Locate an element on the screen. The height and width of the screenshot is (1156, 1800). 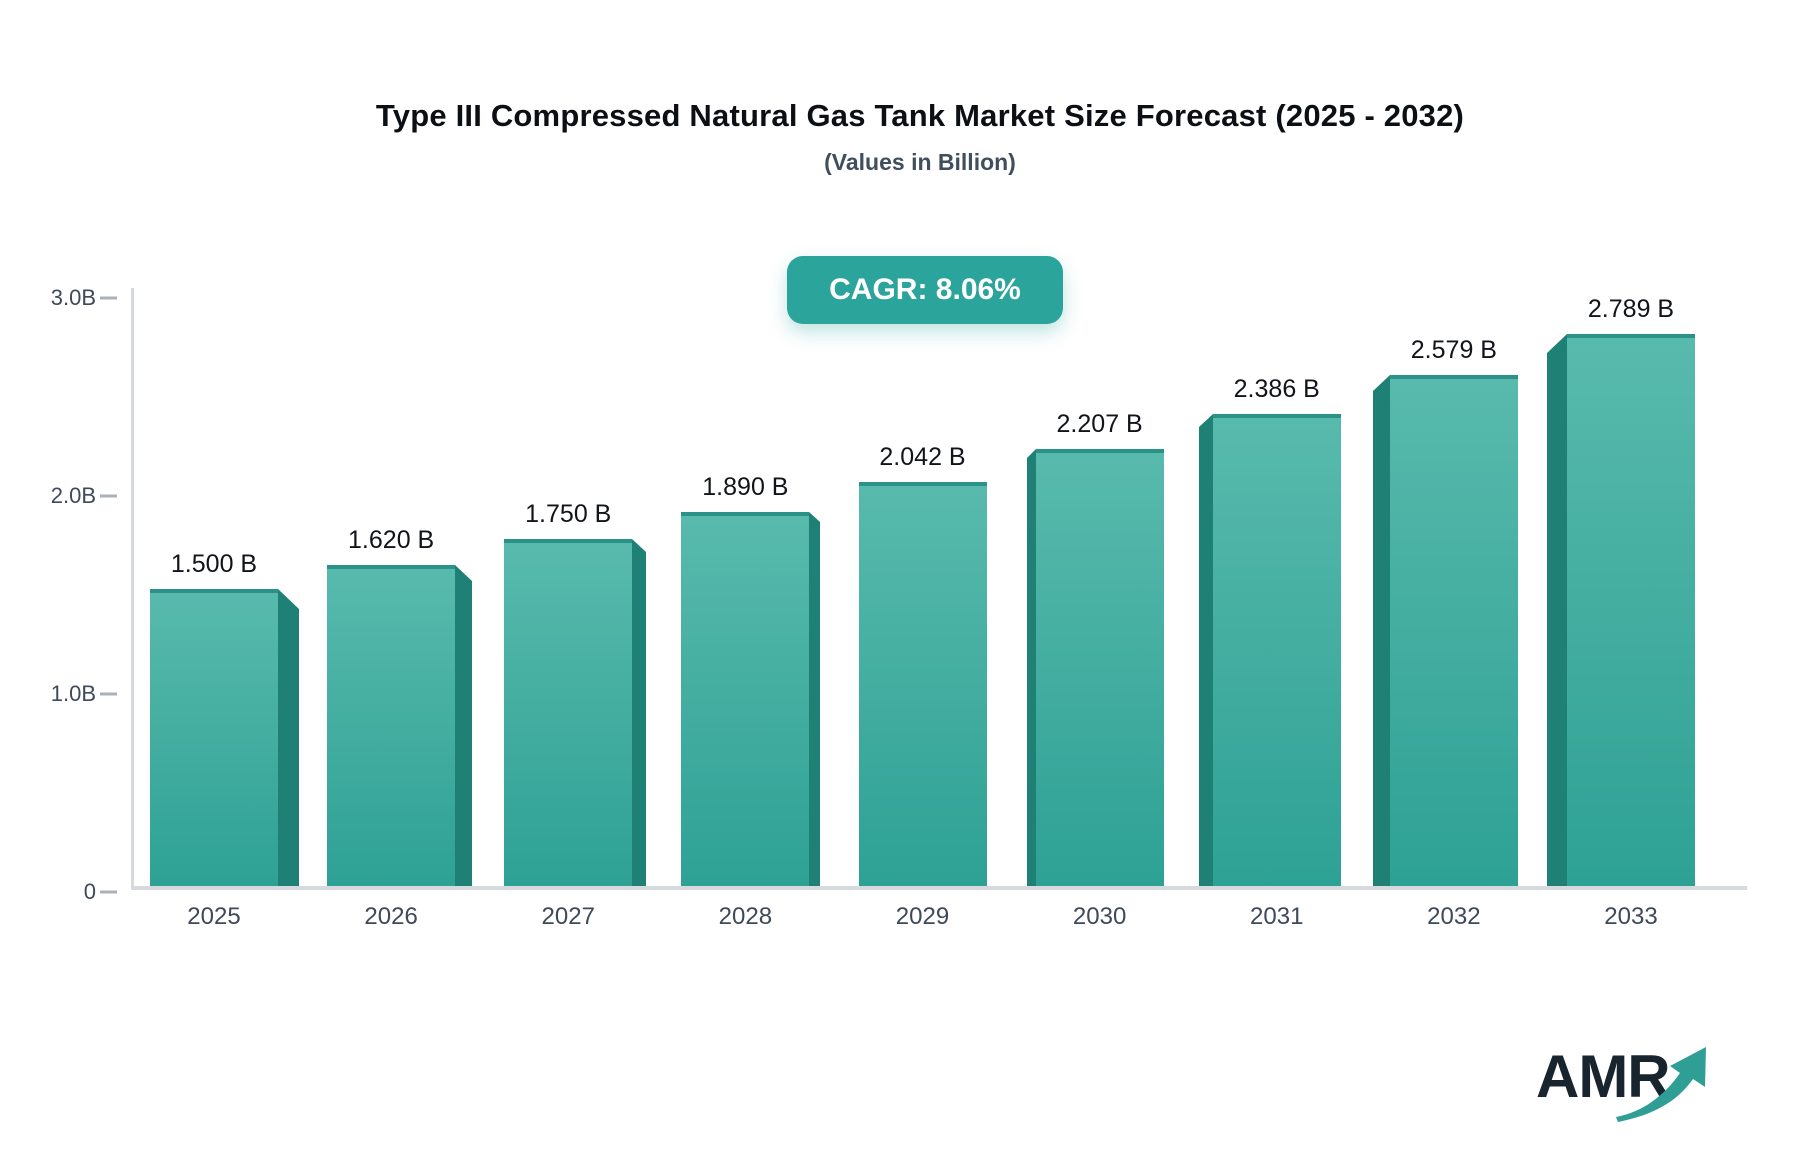
bar-2033 is located at coordinates (1631, 610).